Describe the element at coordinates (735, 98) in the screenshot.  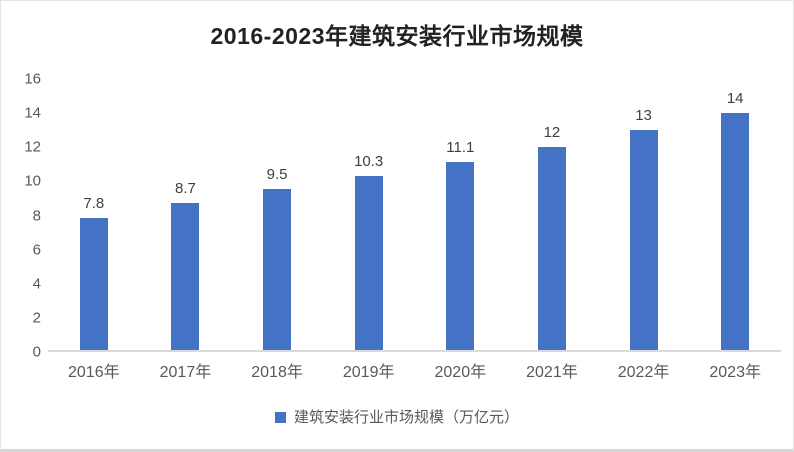
I see `bar-value-label: 14` at that location.